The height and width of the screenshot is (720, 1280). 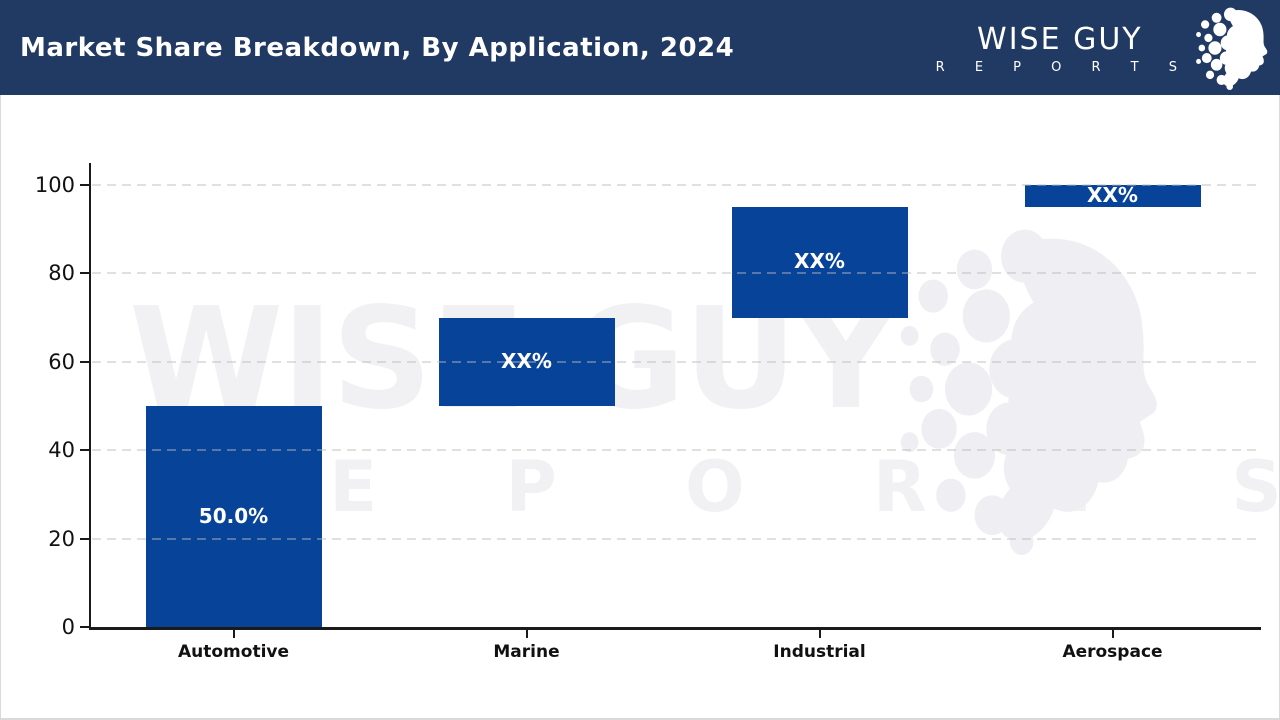 I want to click on bar-automotive, so click(x=233, y=516).